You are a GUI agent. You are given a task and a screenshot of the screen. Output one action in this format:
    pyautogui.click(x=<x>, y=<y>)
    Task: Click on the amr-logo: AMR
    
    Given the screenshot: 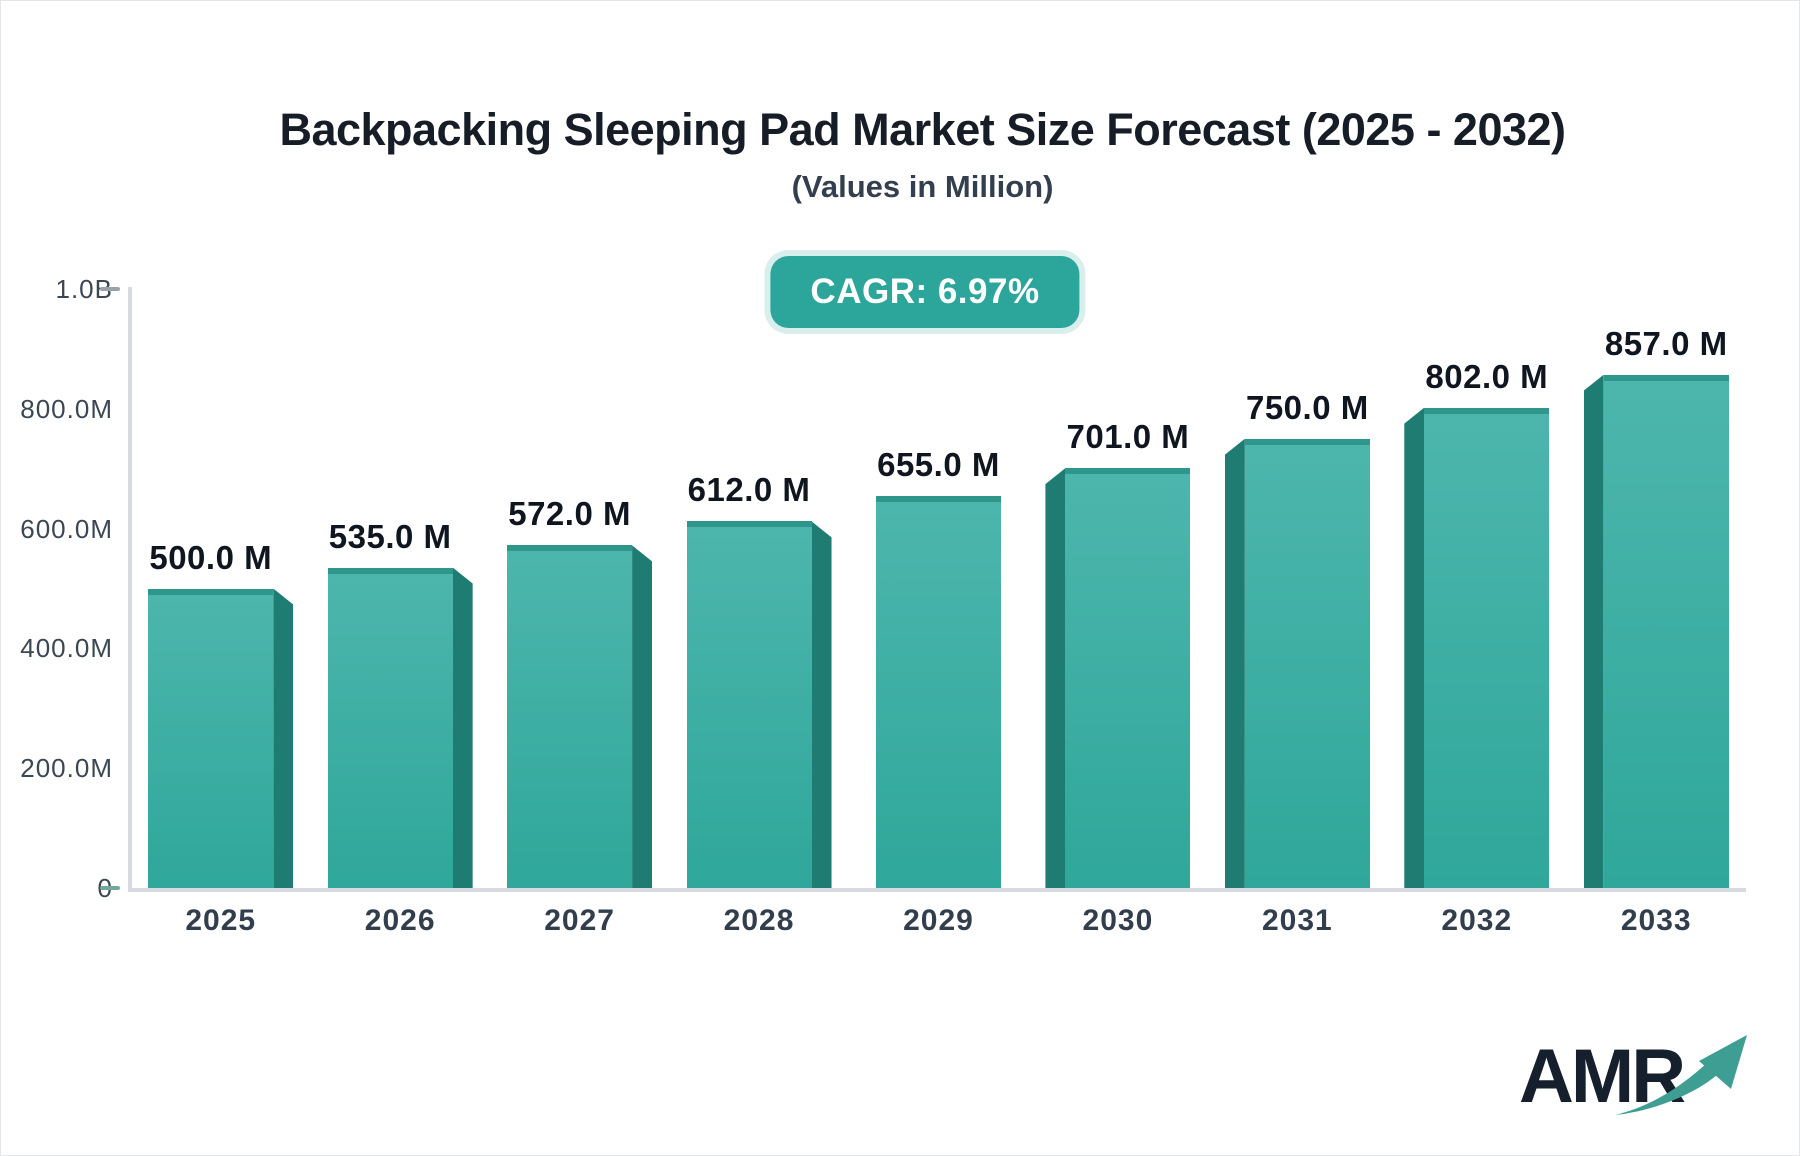 What is the action you would take?
    pyautogui.click(x=1644, y=1073)
    